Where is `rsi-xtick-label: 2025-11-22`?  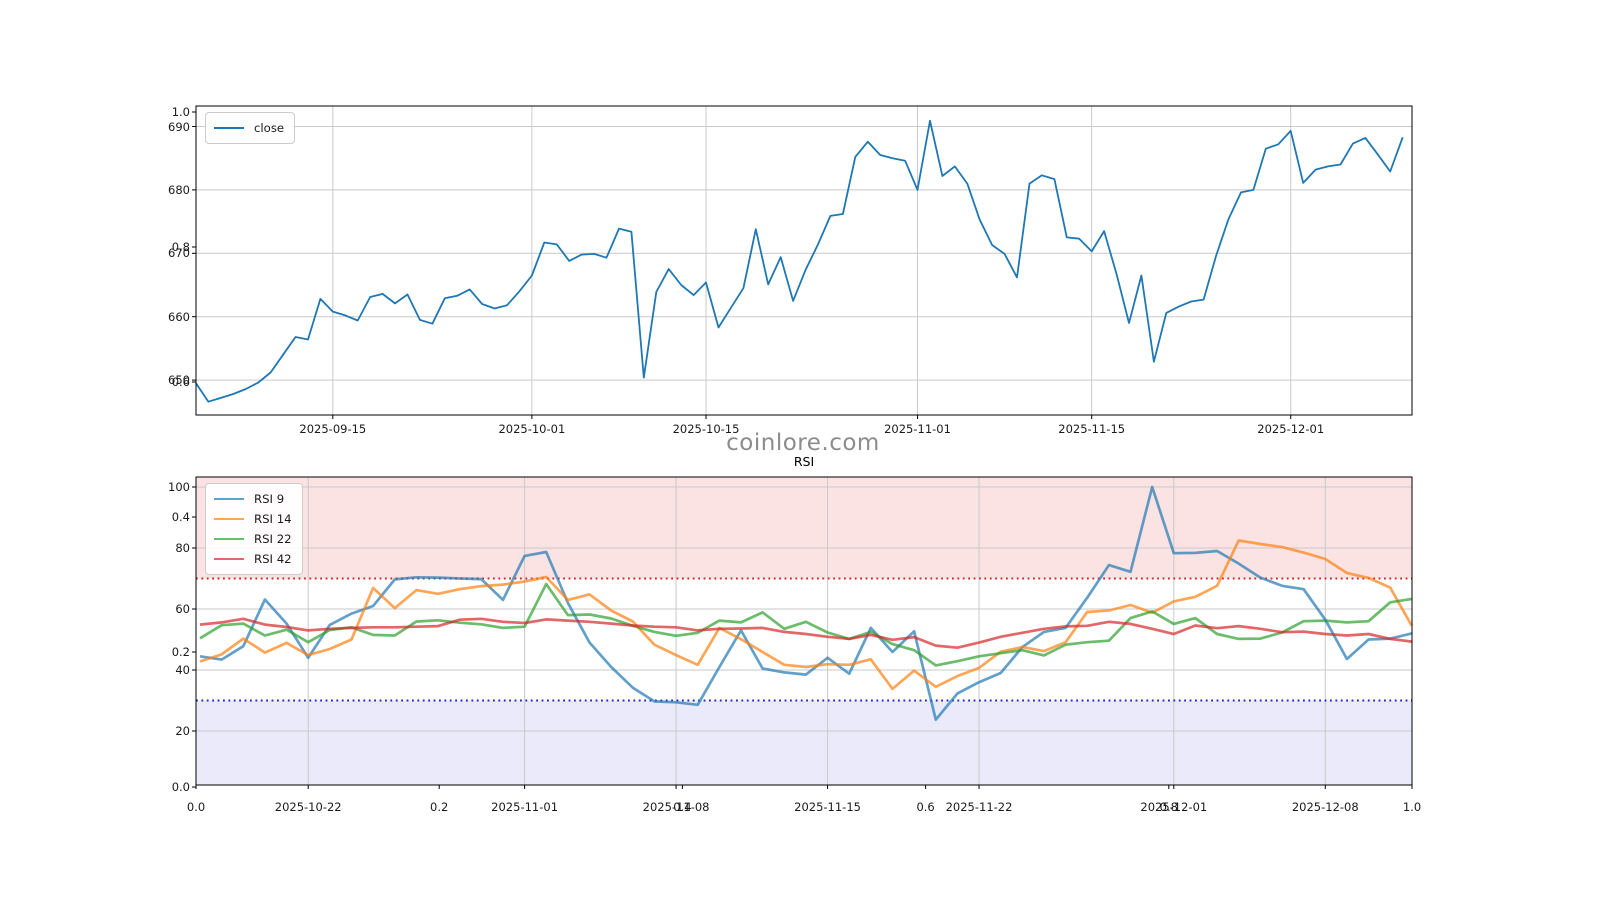
rsi-xtick-label: 2025-11-22 is located at coordinates (979, 807).